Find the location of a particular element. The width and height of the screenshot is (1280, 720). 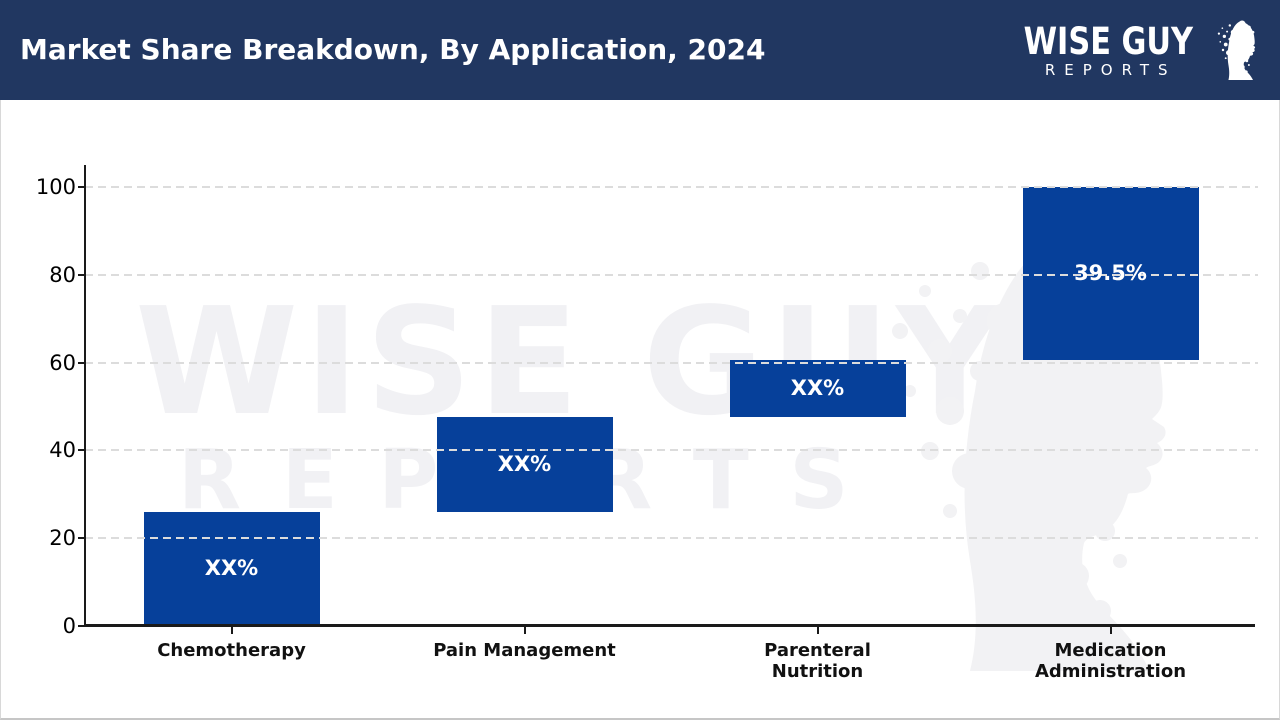

bar-value-label-parenteral-nutrition: XX% is located at coordinates (817, 387).